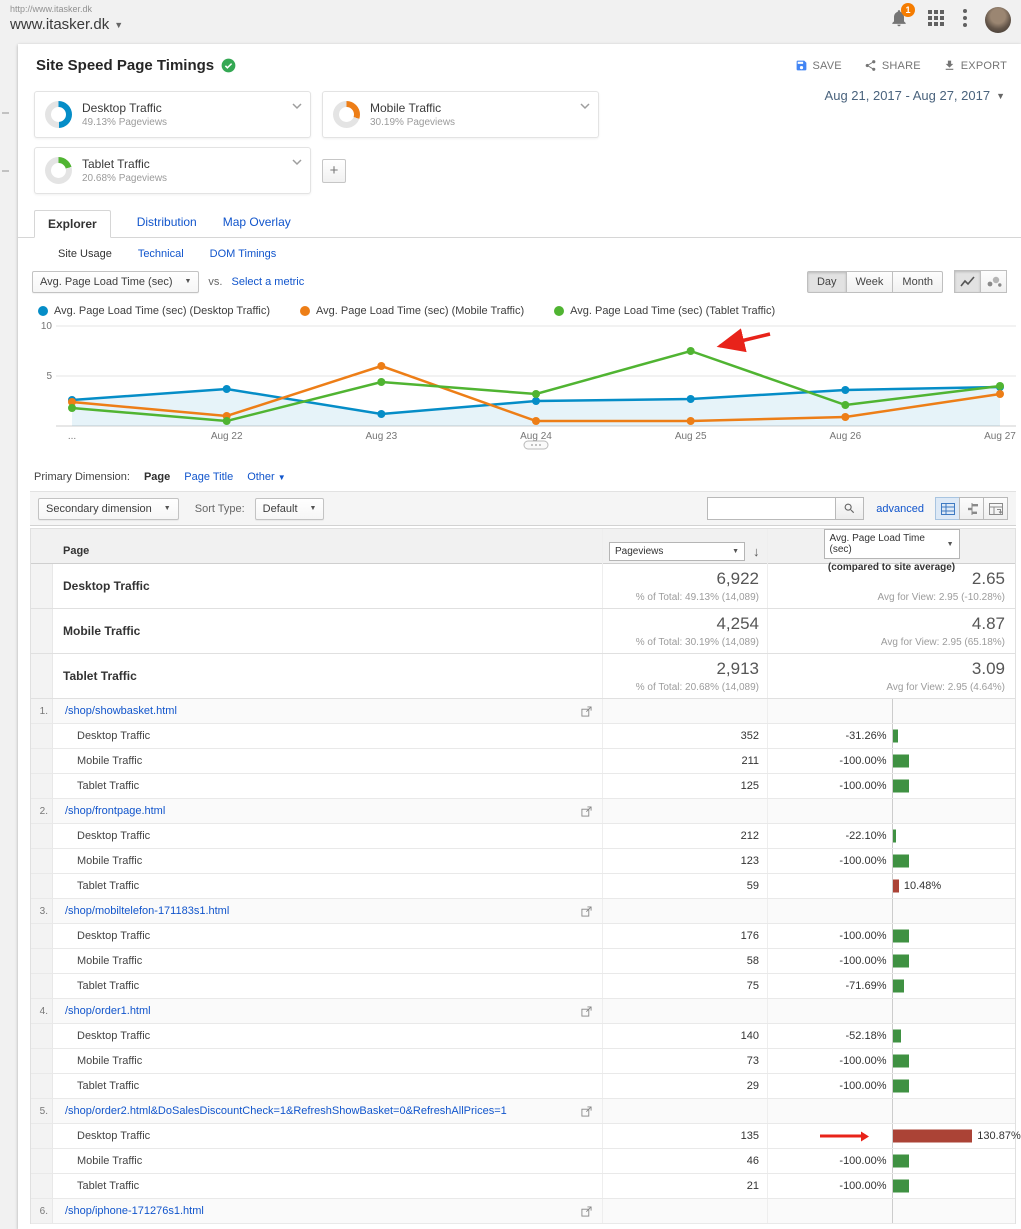 This screenshot has width=1021, height=1229. I want to click on subtab-technical: Technical, so click(160, 254).